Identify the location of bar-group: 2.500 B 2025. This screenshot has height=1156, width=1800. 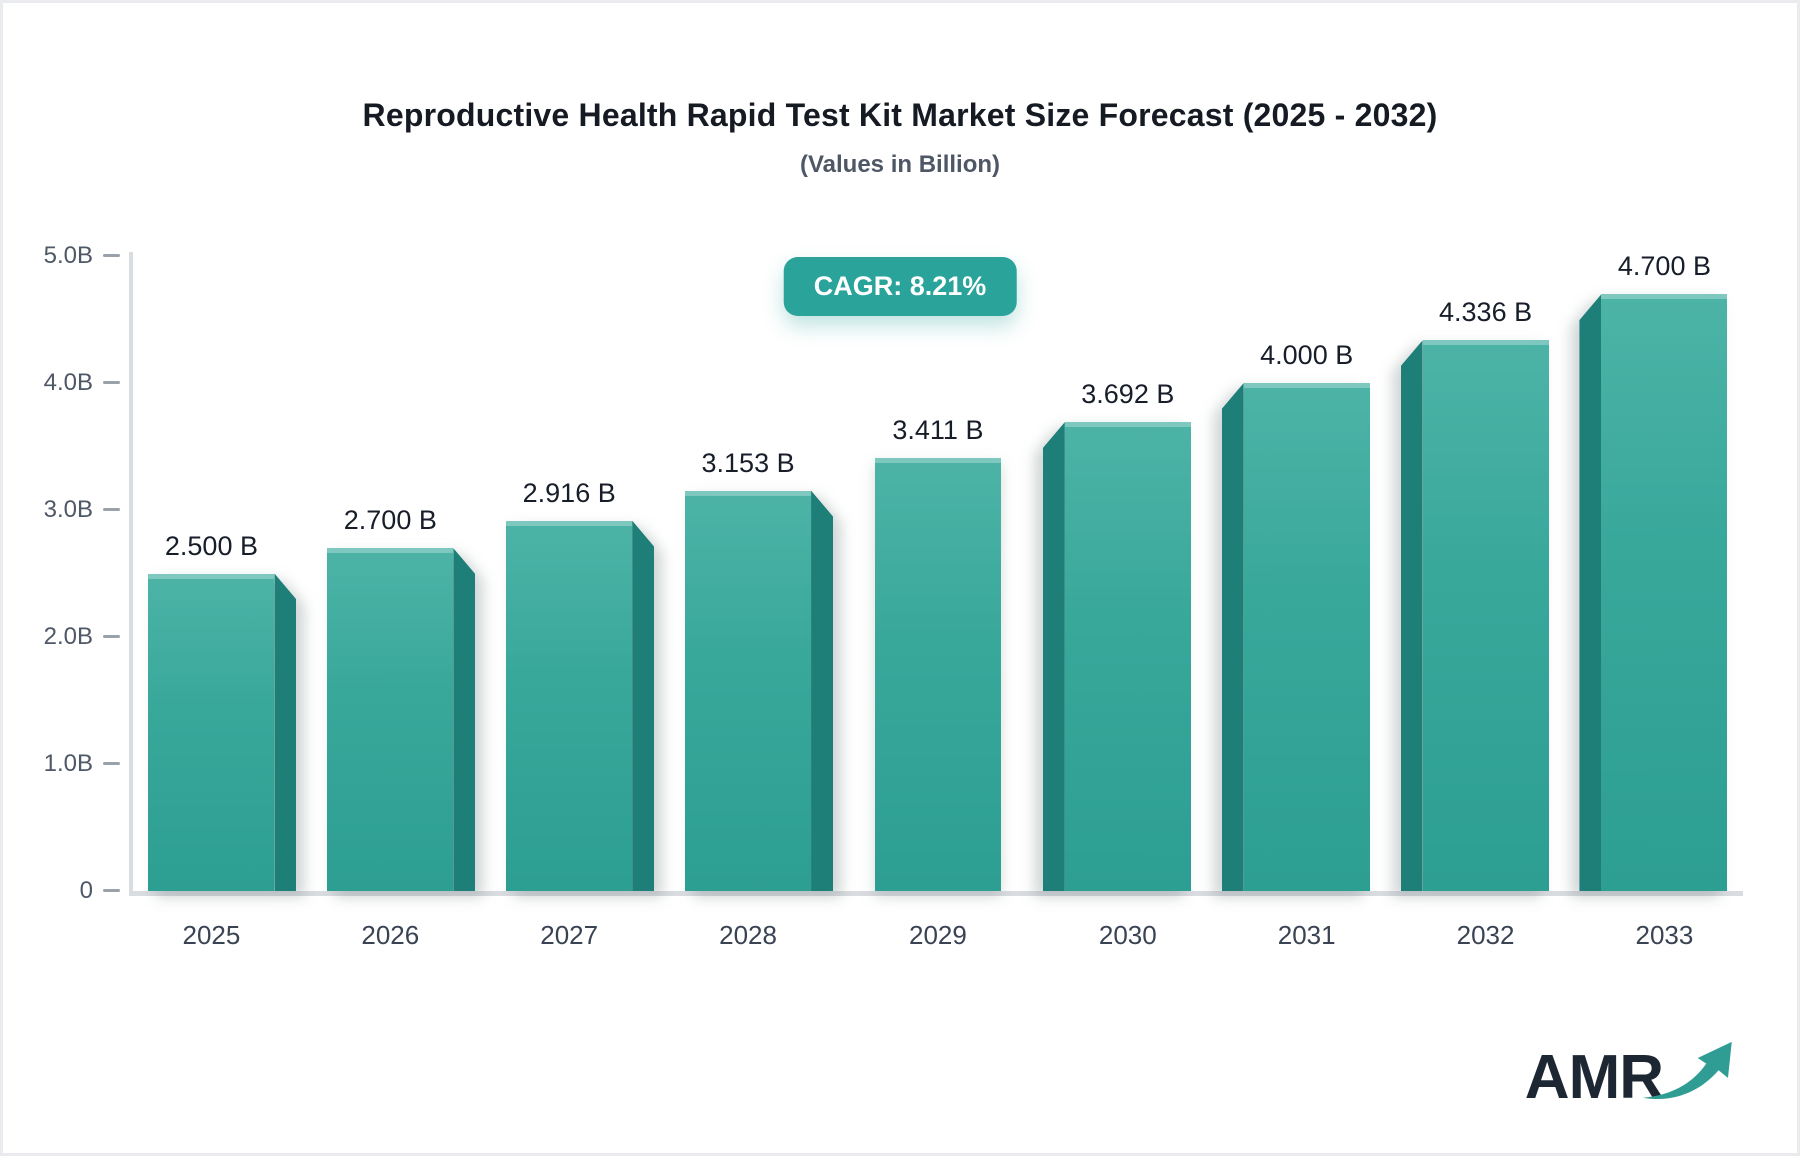
(222, 603).